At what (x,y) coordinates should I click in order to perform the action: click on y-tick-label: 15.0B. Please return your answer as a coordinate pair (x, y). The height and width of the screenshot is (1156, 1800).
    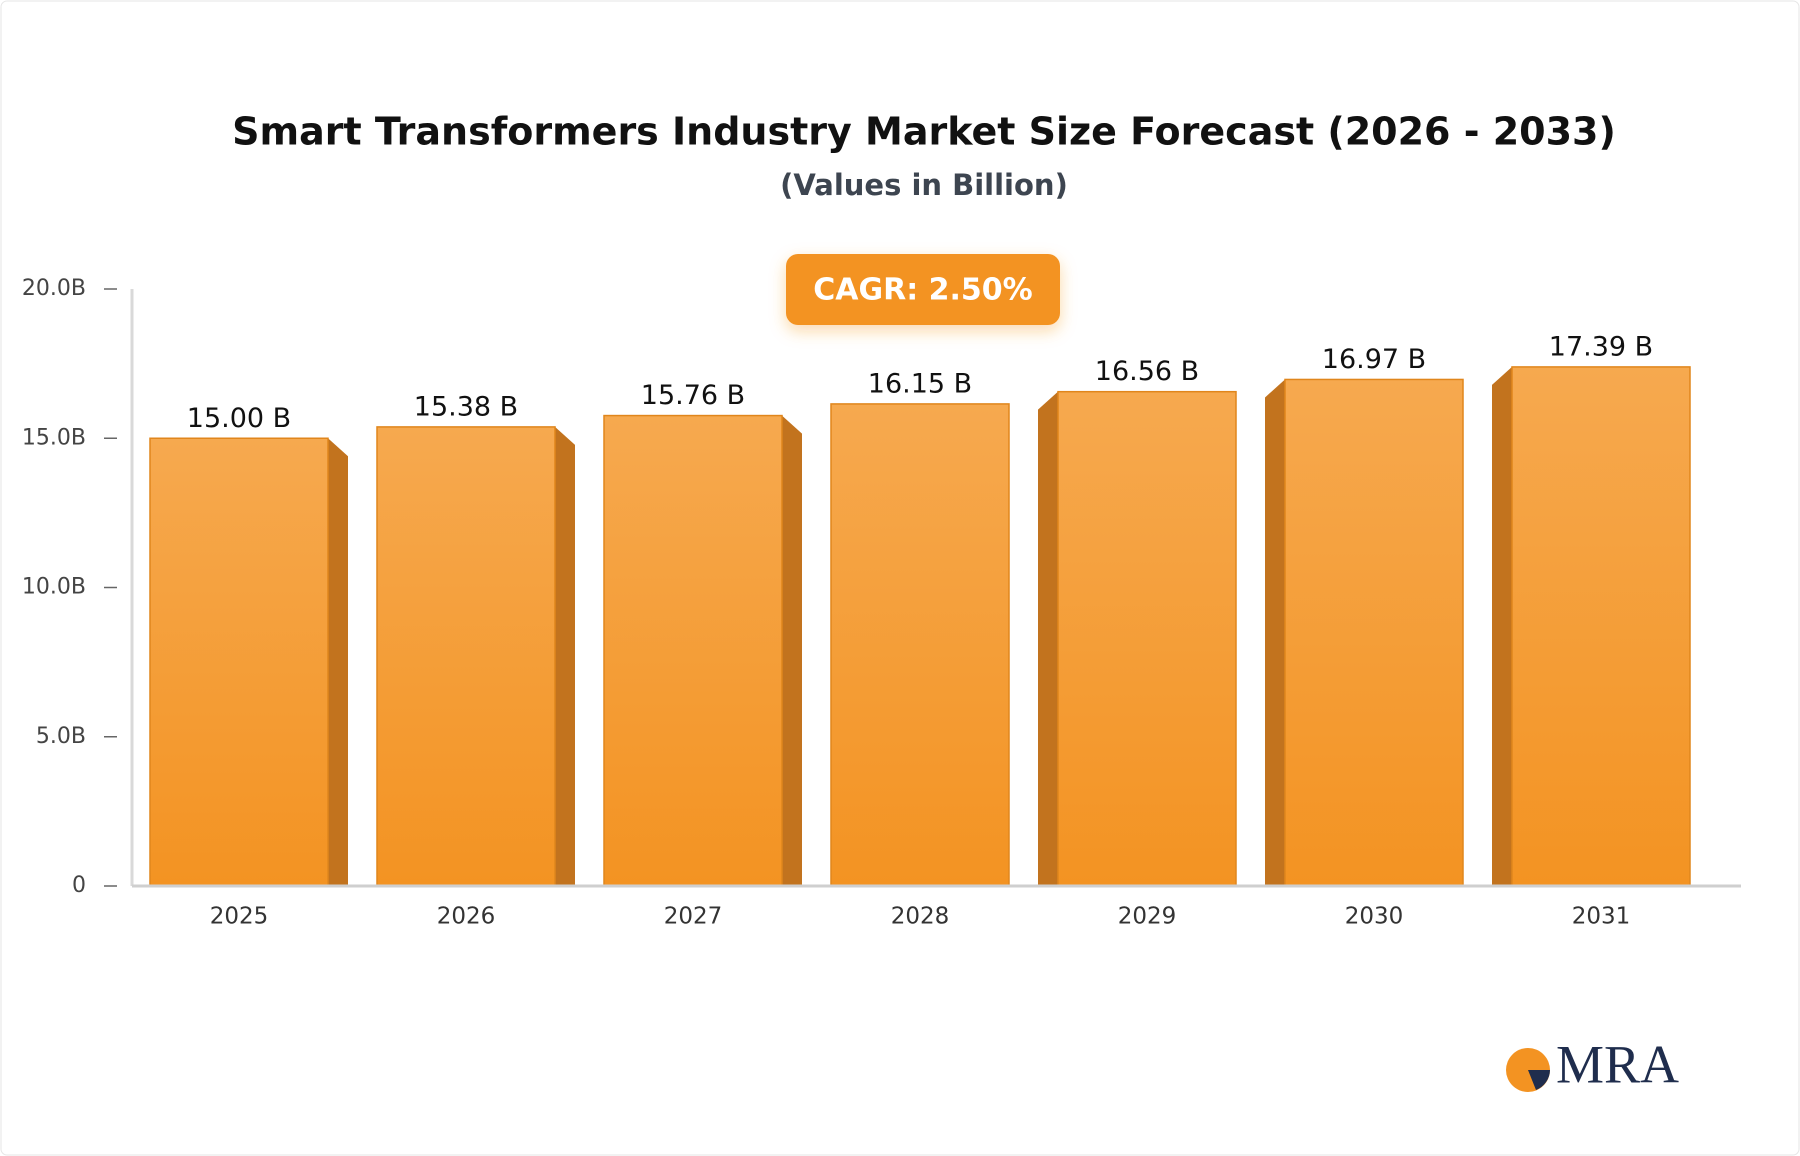
    Looking at the image, I should click on (54, 437).